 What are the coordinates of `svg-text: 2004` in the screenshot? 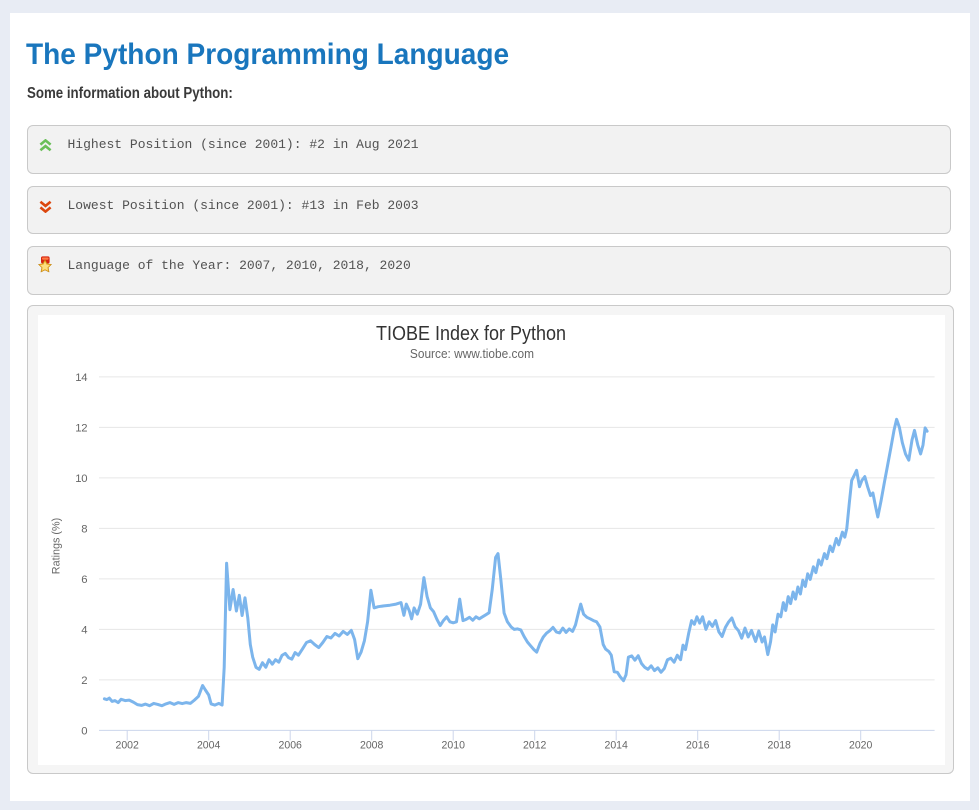 It's located at (208, 745).